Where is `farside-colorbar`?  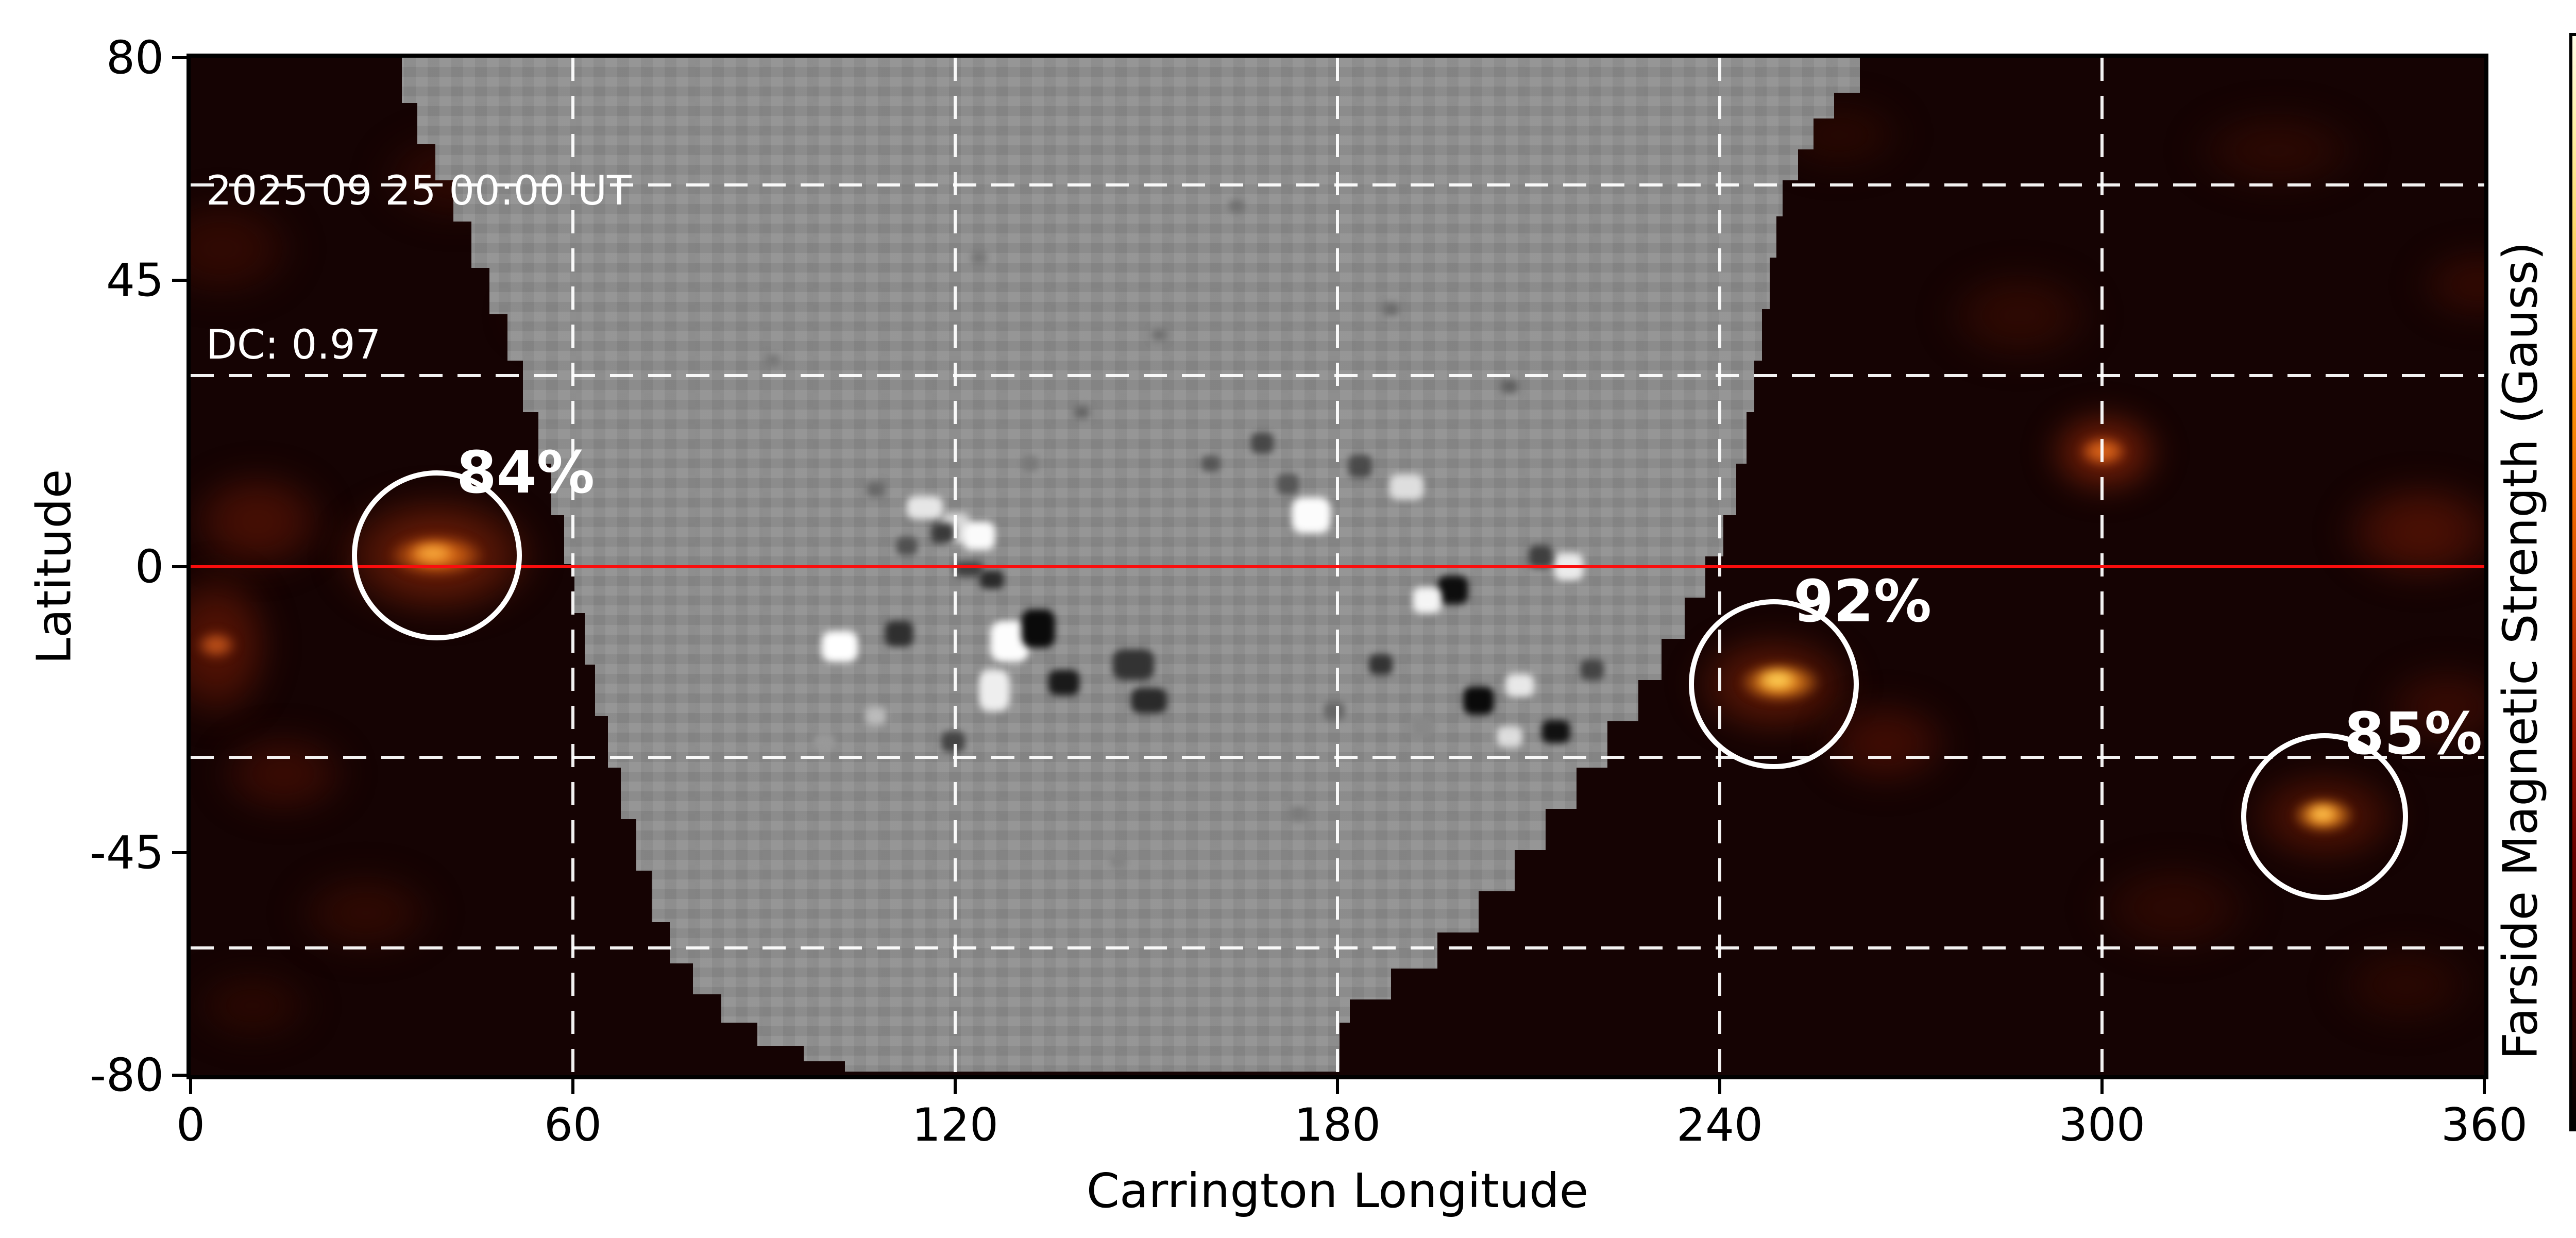 farside-colorbar is located at coordinates (2572, 582).